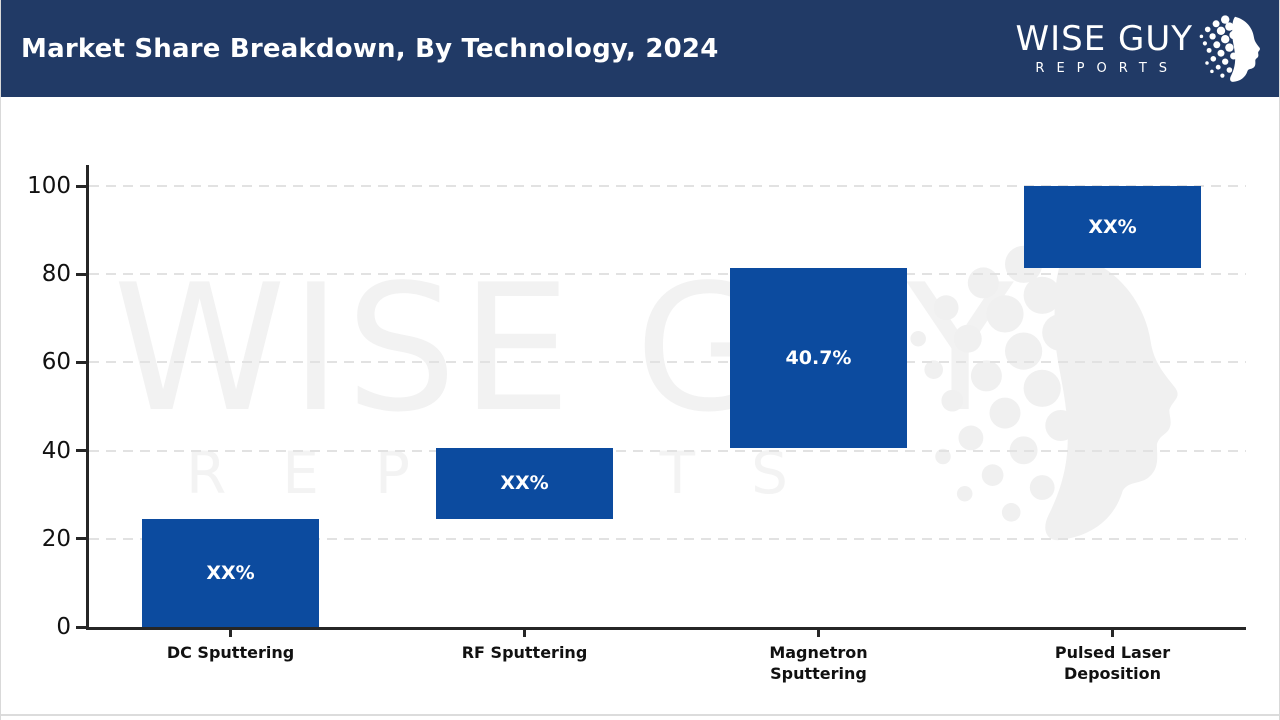 The image size is (1280, 720). I want to click on x-category-label-2: Magnetron Sputtering, so click(818, 663).